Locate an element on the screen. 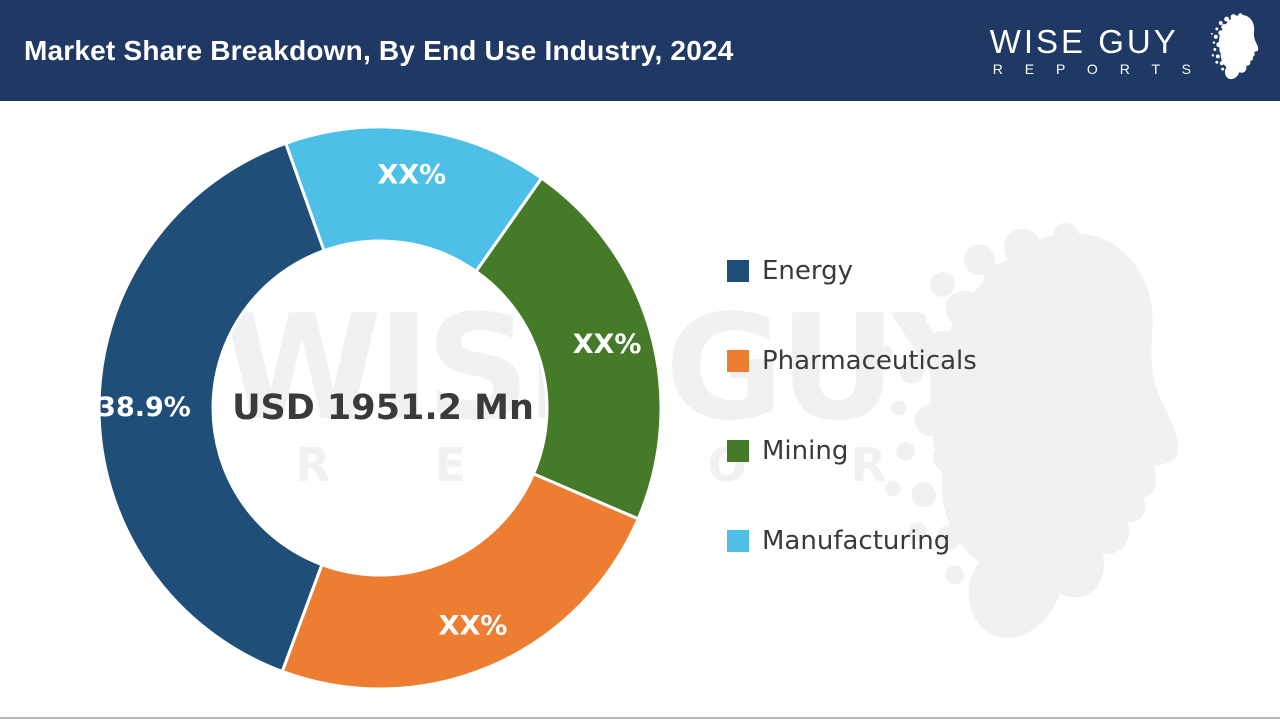 The image size is (1280, 720). brand-name: WISE GUY is located at coordinates (1084, 41).